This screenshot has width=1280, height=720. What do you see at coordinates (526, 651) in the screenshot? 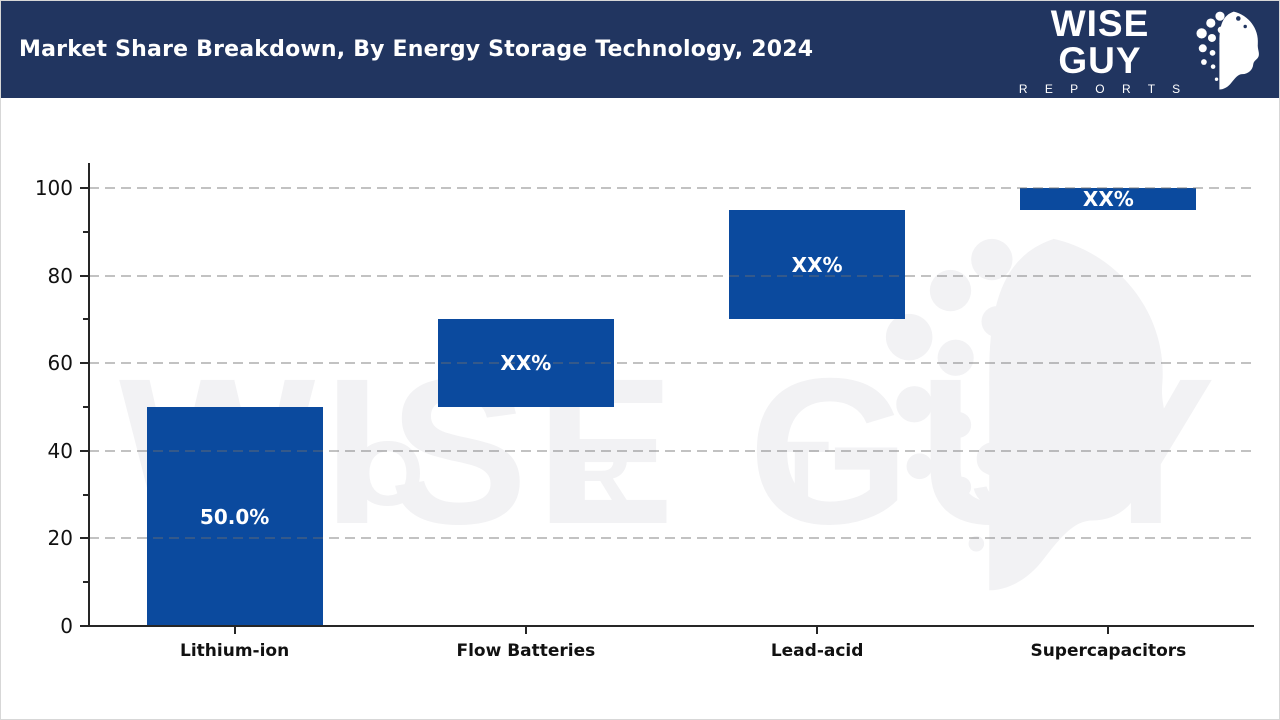
I see `x-category-label: Flow Batteries` at bounding box center [526, 651].